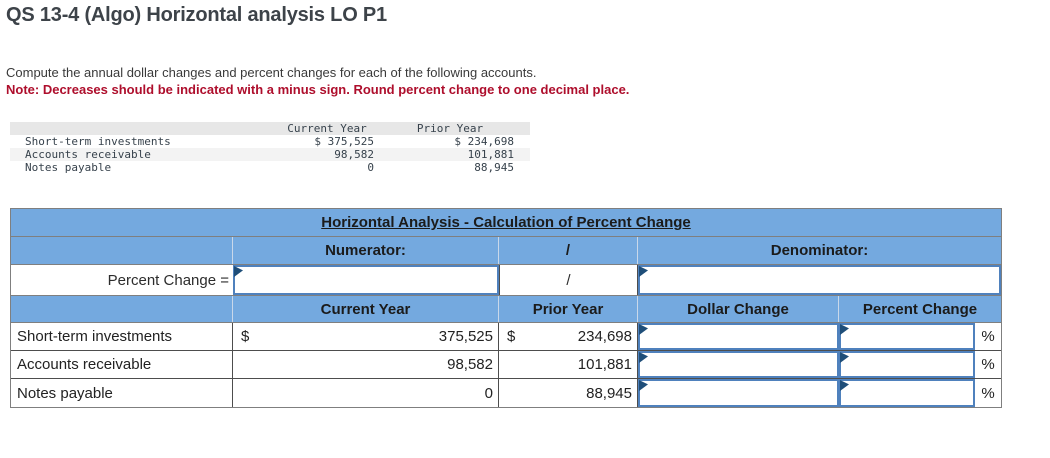  What do you see at coordinates (122, 364) in the screenshot?
I see `account-label: Accounts receivable` at bounding box center [122, 364].